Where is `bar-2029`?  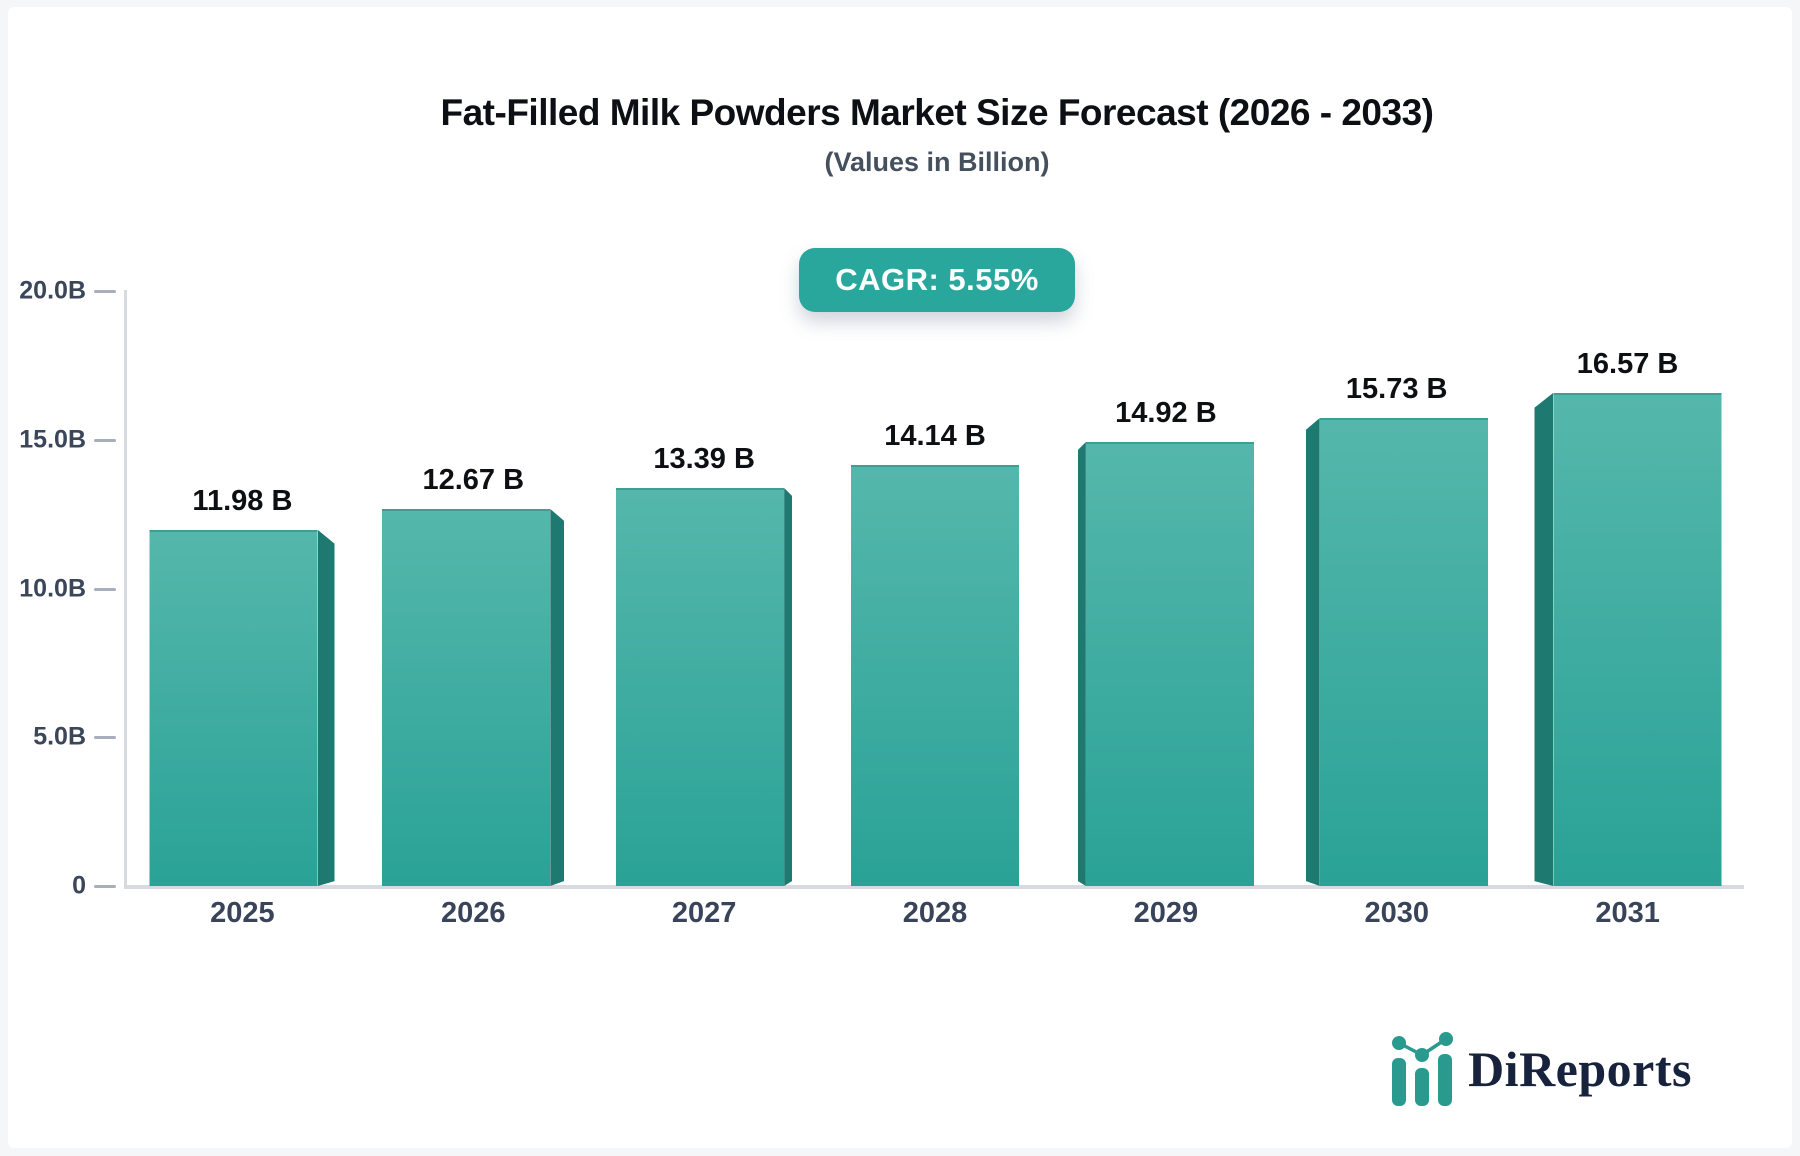 bar-2029 is located at coordinates (1166, 664).